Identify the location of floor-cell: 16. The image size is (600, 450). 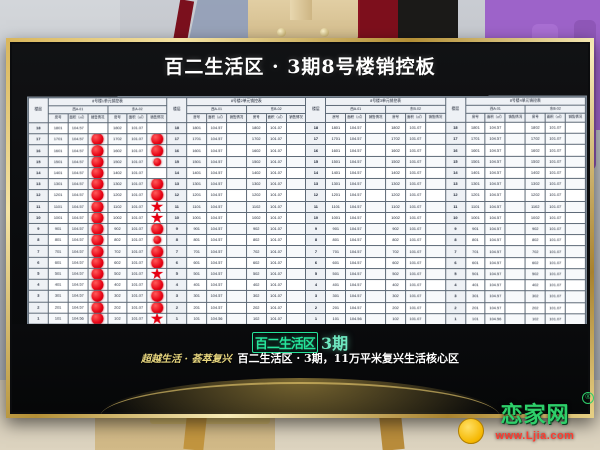
(315, 150).